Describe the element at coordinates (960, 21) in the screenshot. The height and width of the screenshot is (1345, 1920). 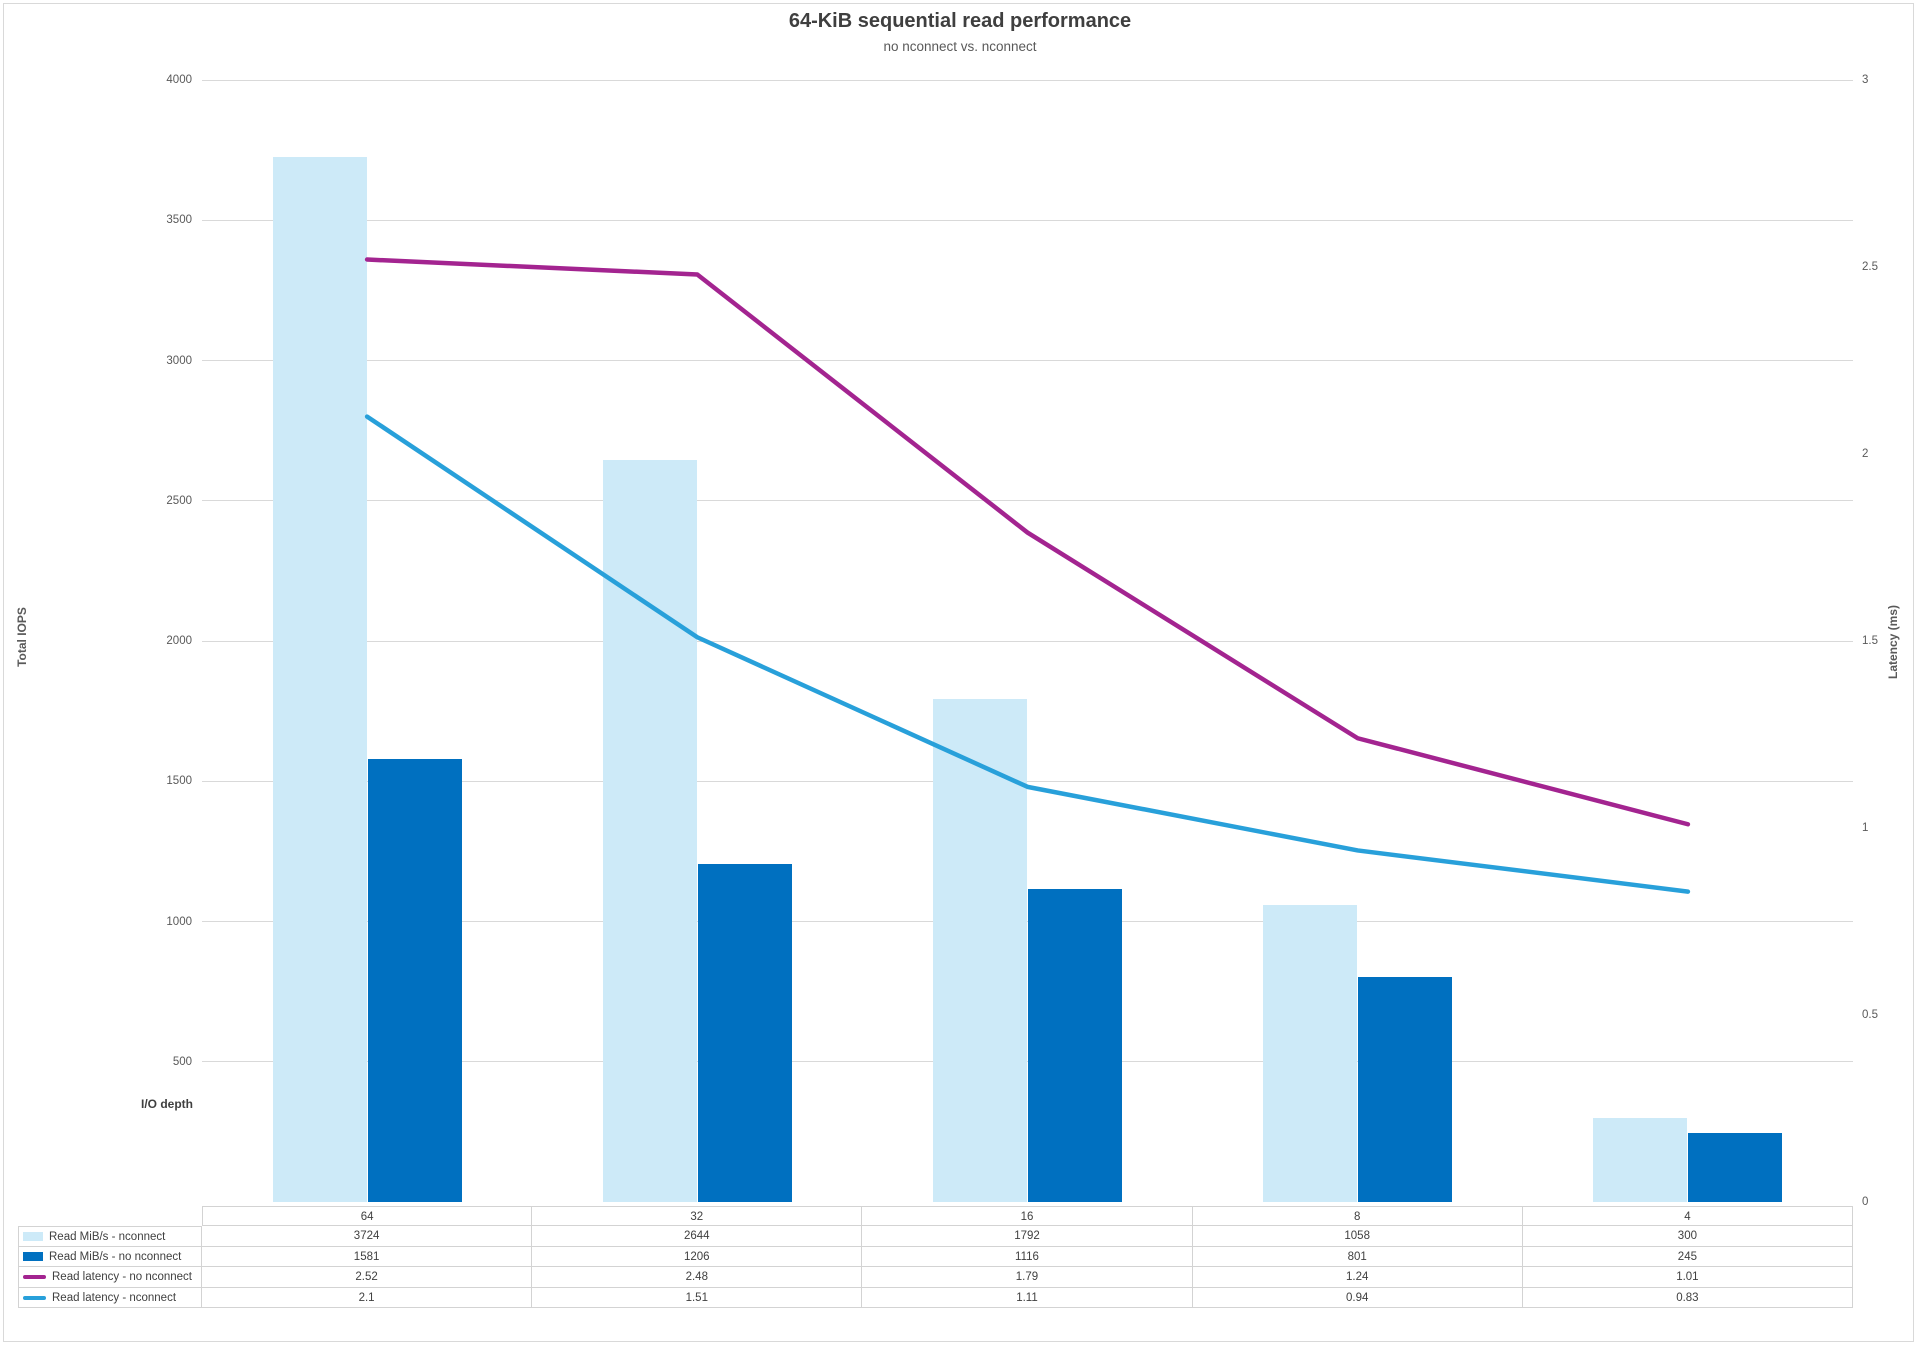
I see `chart-title: 64-KiB sequential read performance` at that location.